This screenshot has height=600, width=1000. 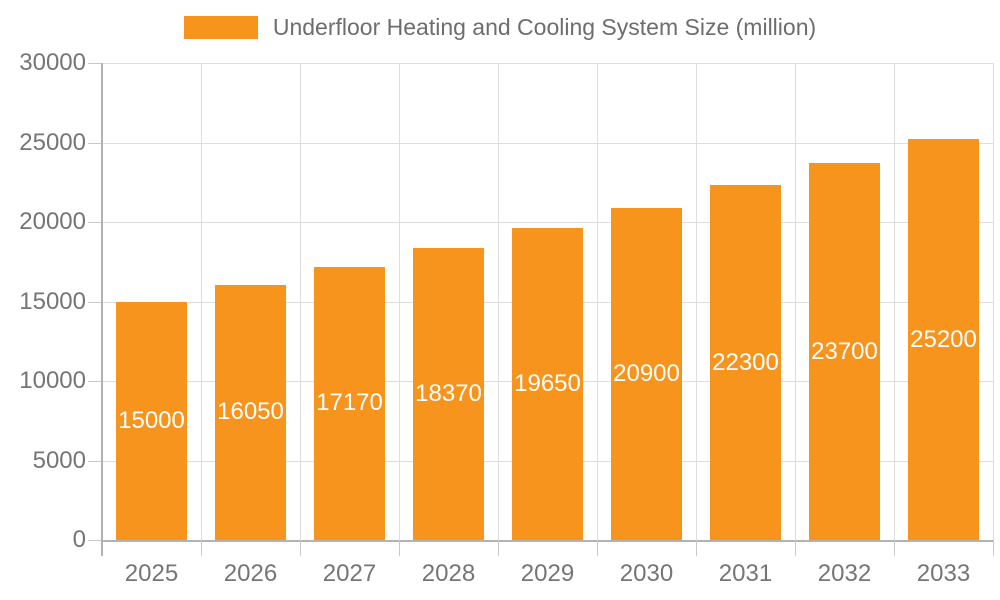 What do you see at coordinates (250, 573) in the screenshot?
I see `x-tick-label: 2026` at bounding box center [250, 573].